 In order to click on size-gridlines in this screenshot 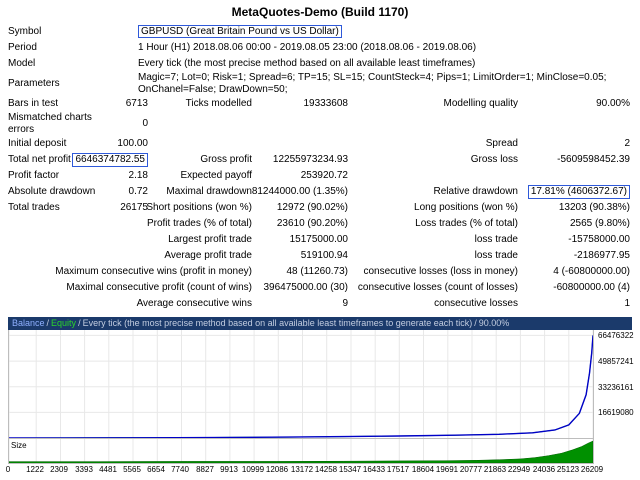, I will do `click(301, 451)`.